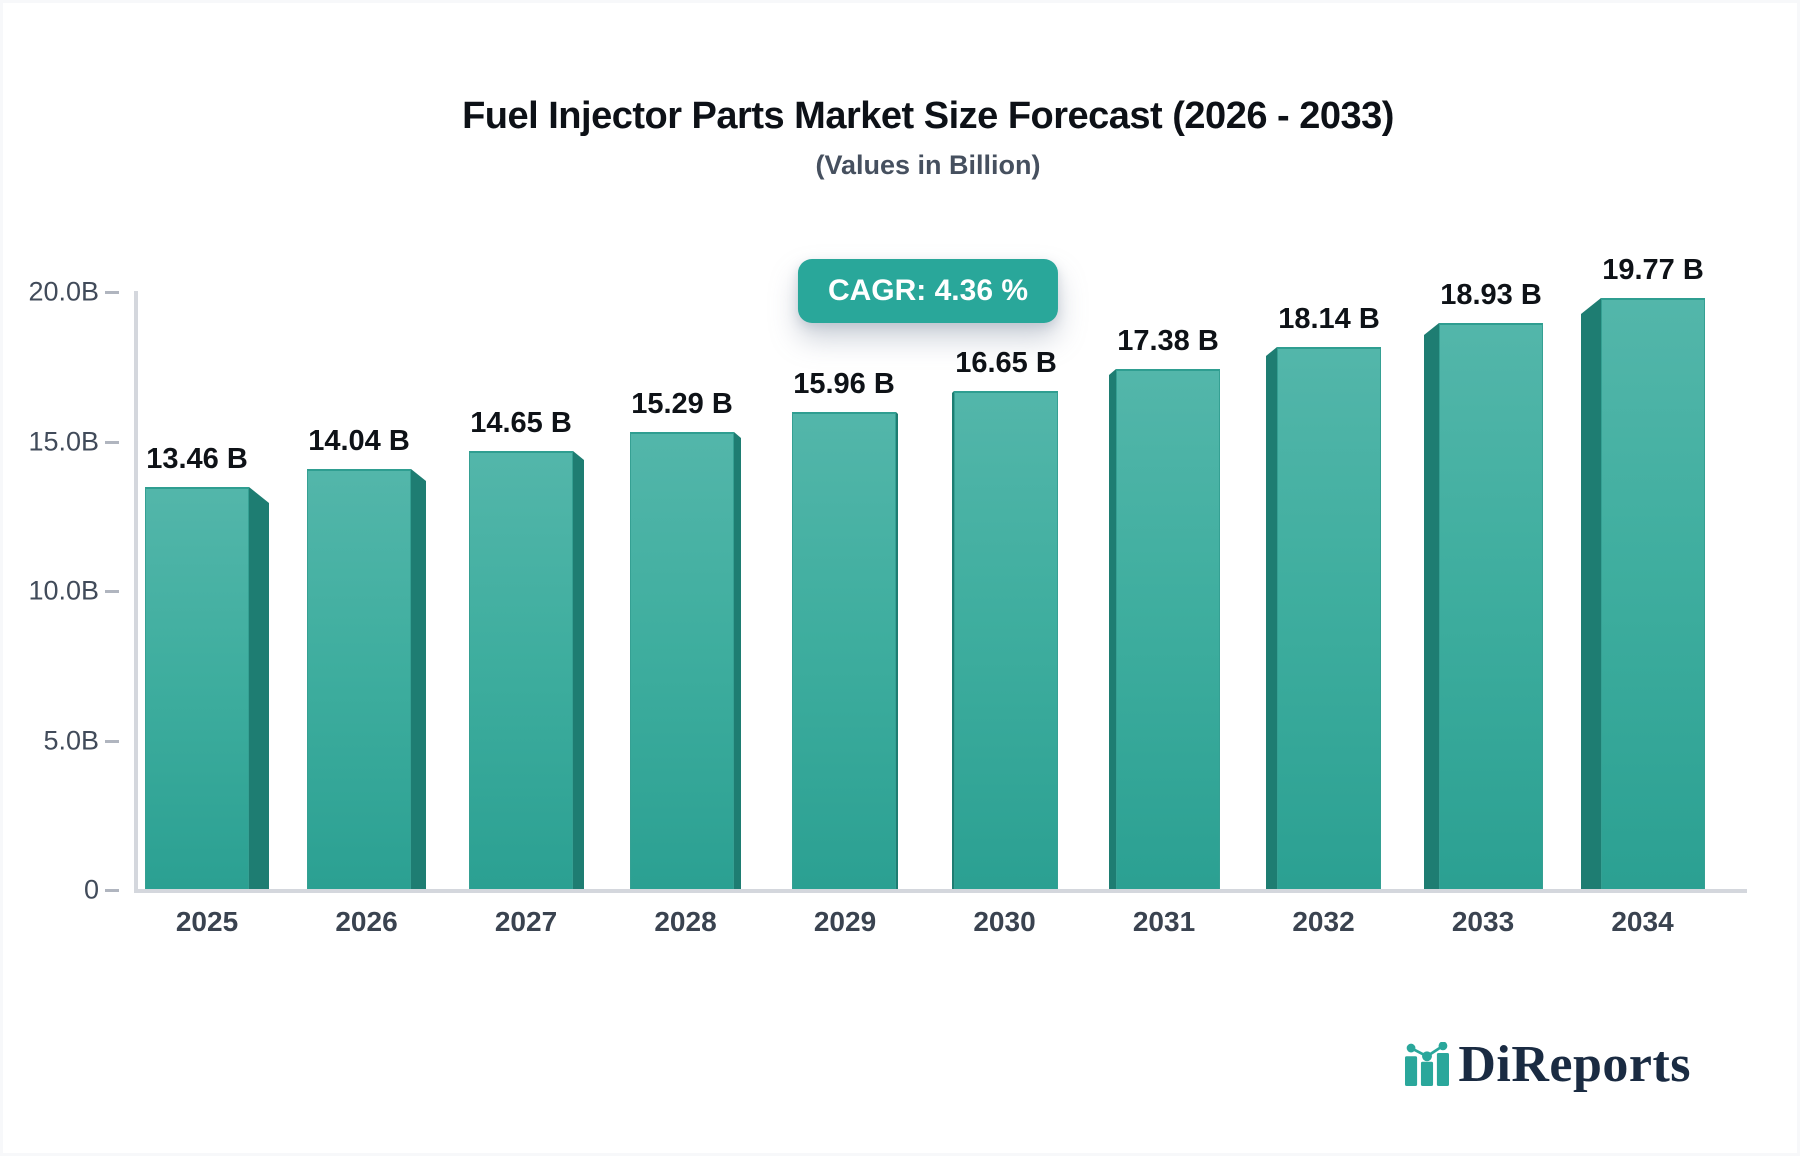  Describe the element at coordinates (682, 404) in the screenshot. I see `bar-value-label: 15.29 B` at that location.